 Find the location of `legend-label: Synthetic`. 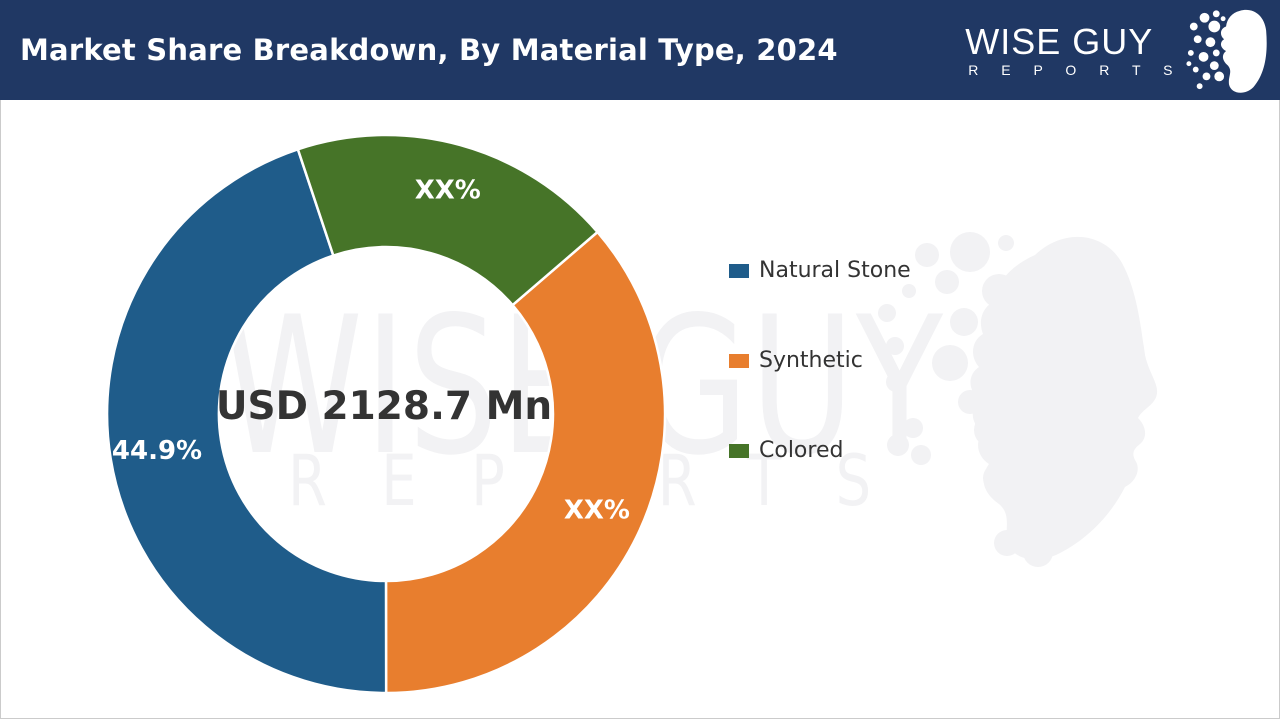

legend-label: Synthetic is located at coordinates (811, 360).